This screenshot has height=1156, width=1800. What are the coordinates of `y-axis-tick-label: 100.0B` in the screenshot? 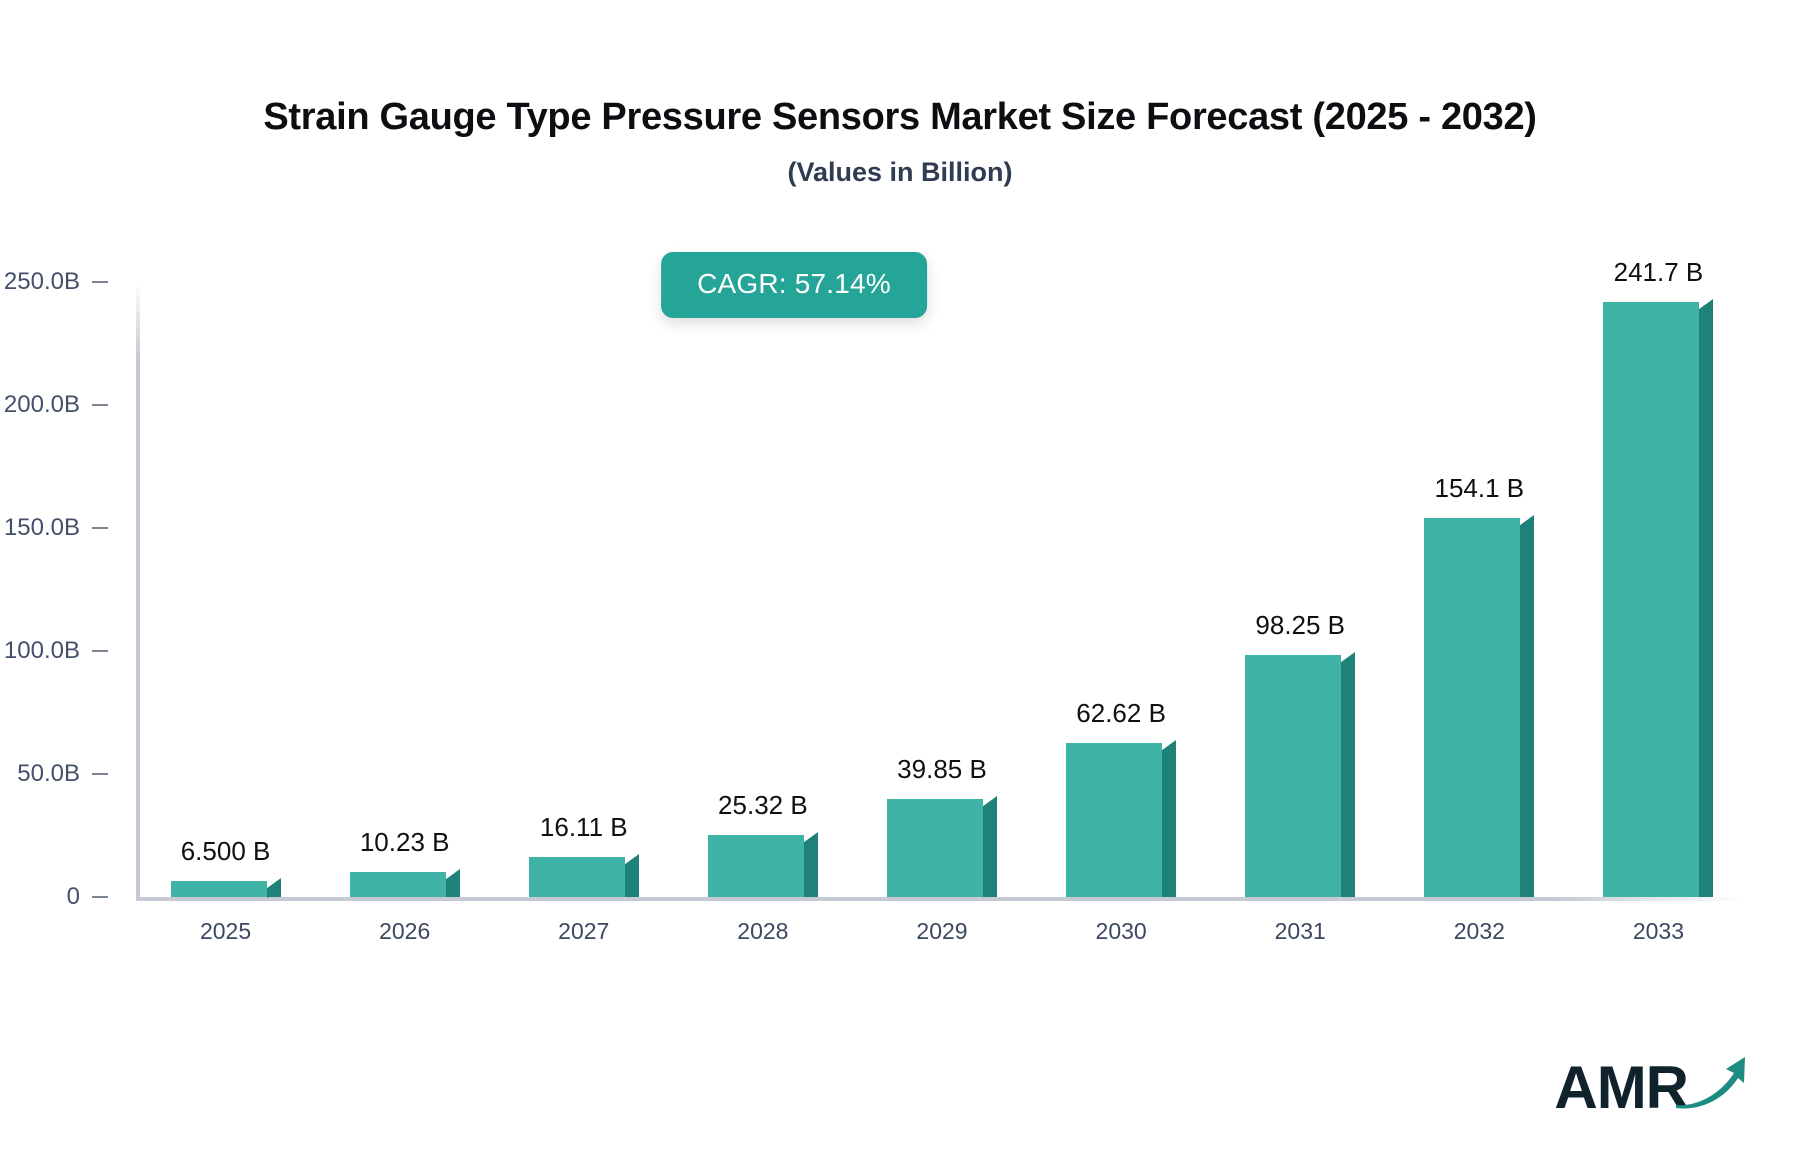 It's located at (41, 650).